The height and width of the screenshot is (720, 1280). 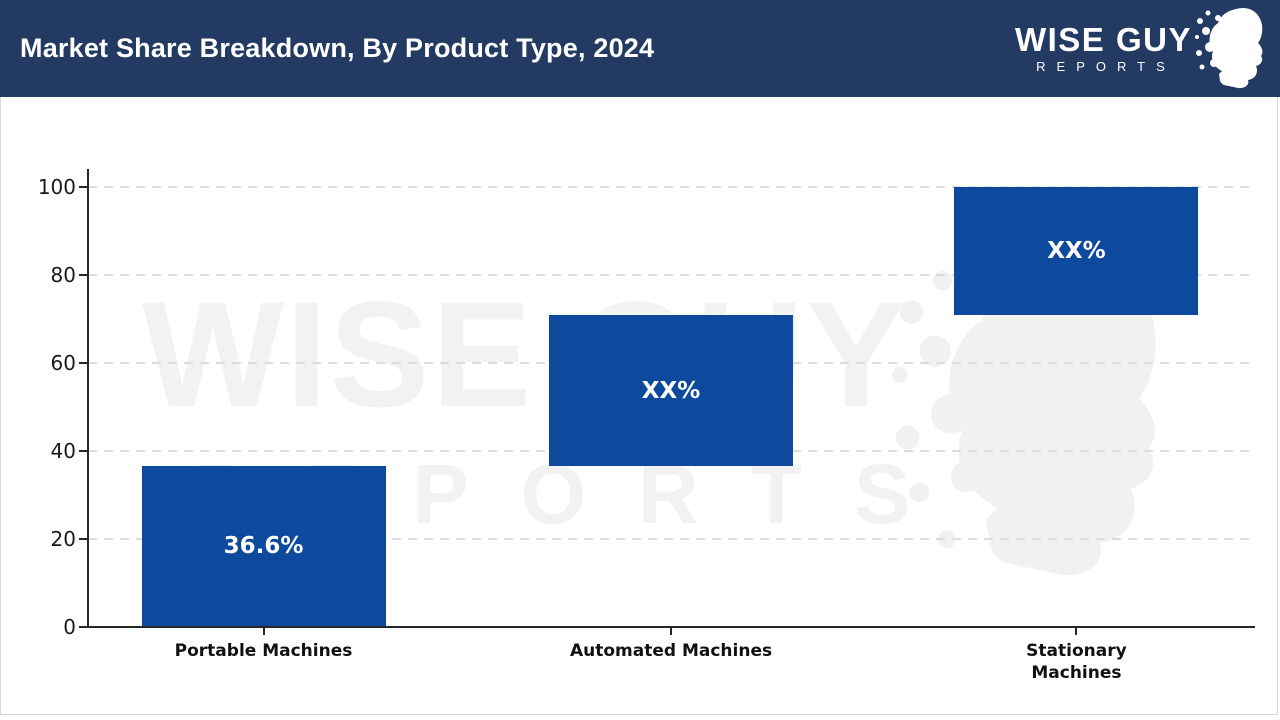 What do you see at coordinates (1103, 39) in the screenshot?
I see `logo-wordmark: WISE GUY` at bounding box center [1103, 39].